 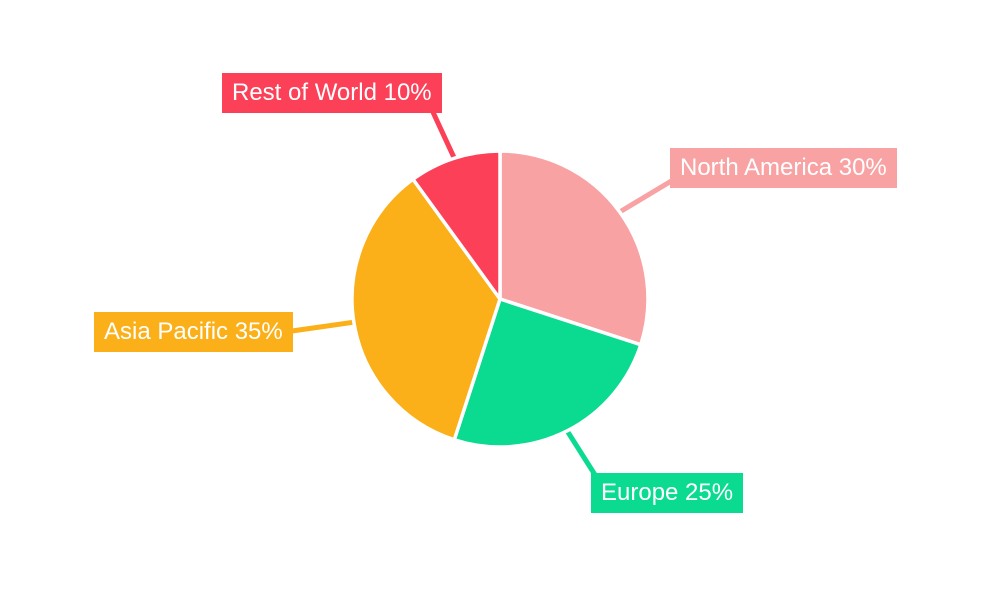 I want to click on pie-label-asia-pacific: Asia Pacific 35%, so click(x=193, y=332).